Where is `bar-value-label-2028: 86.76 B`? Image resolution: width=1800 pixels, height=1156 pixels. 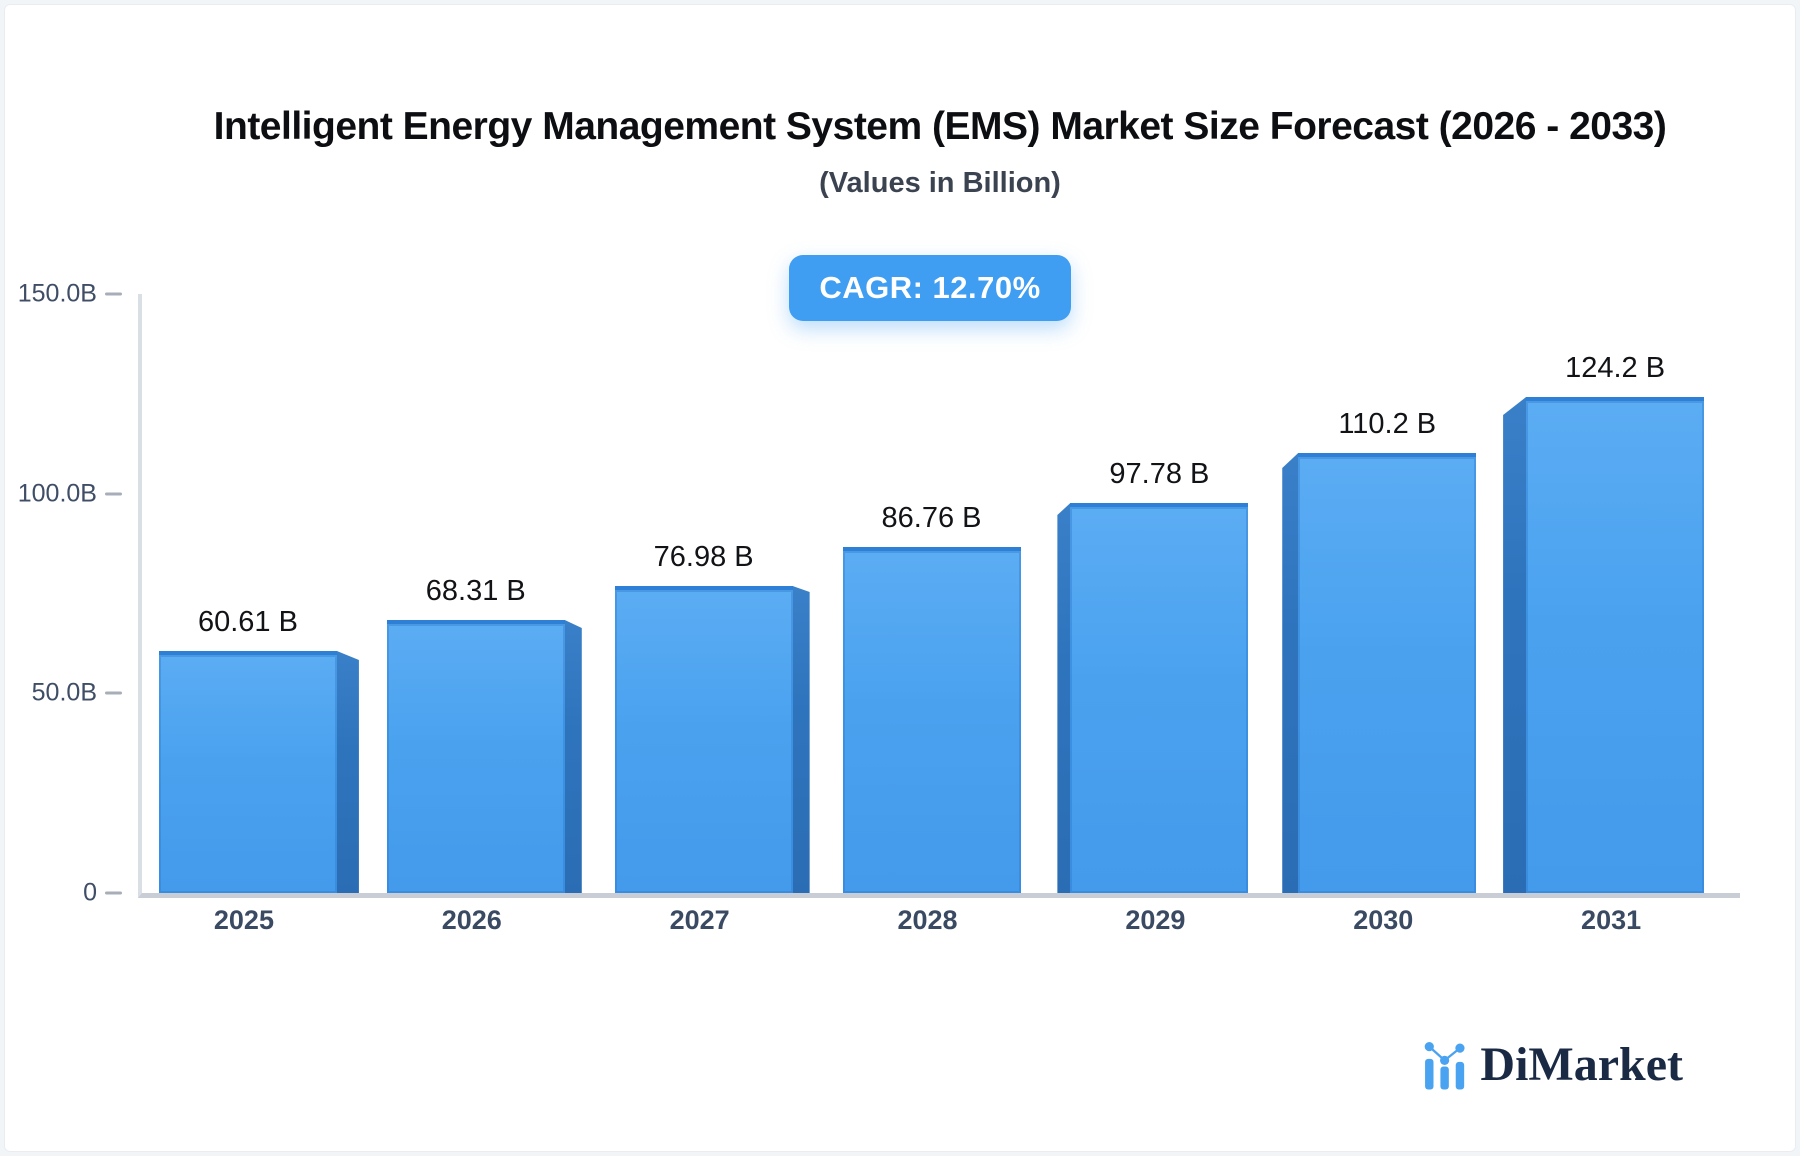 bar-value-label-2028: 86.76 B is located at coordinates (931, 518).